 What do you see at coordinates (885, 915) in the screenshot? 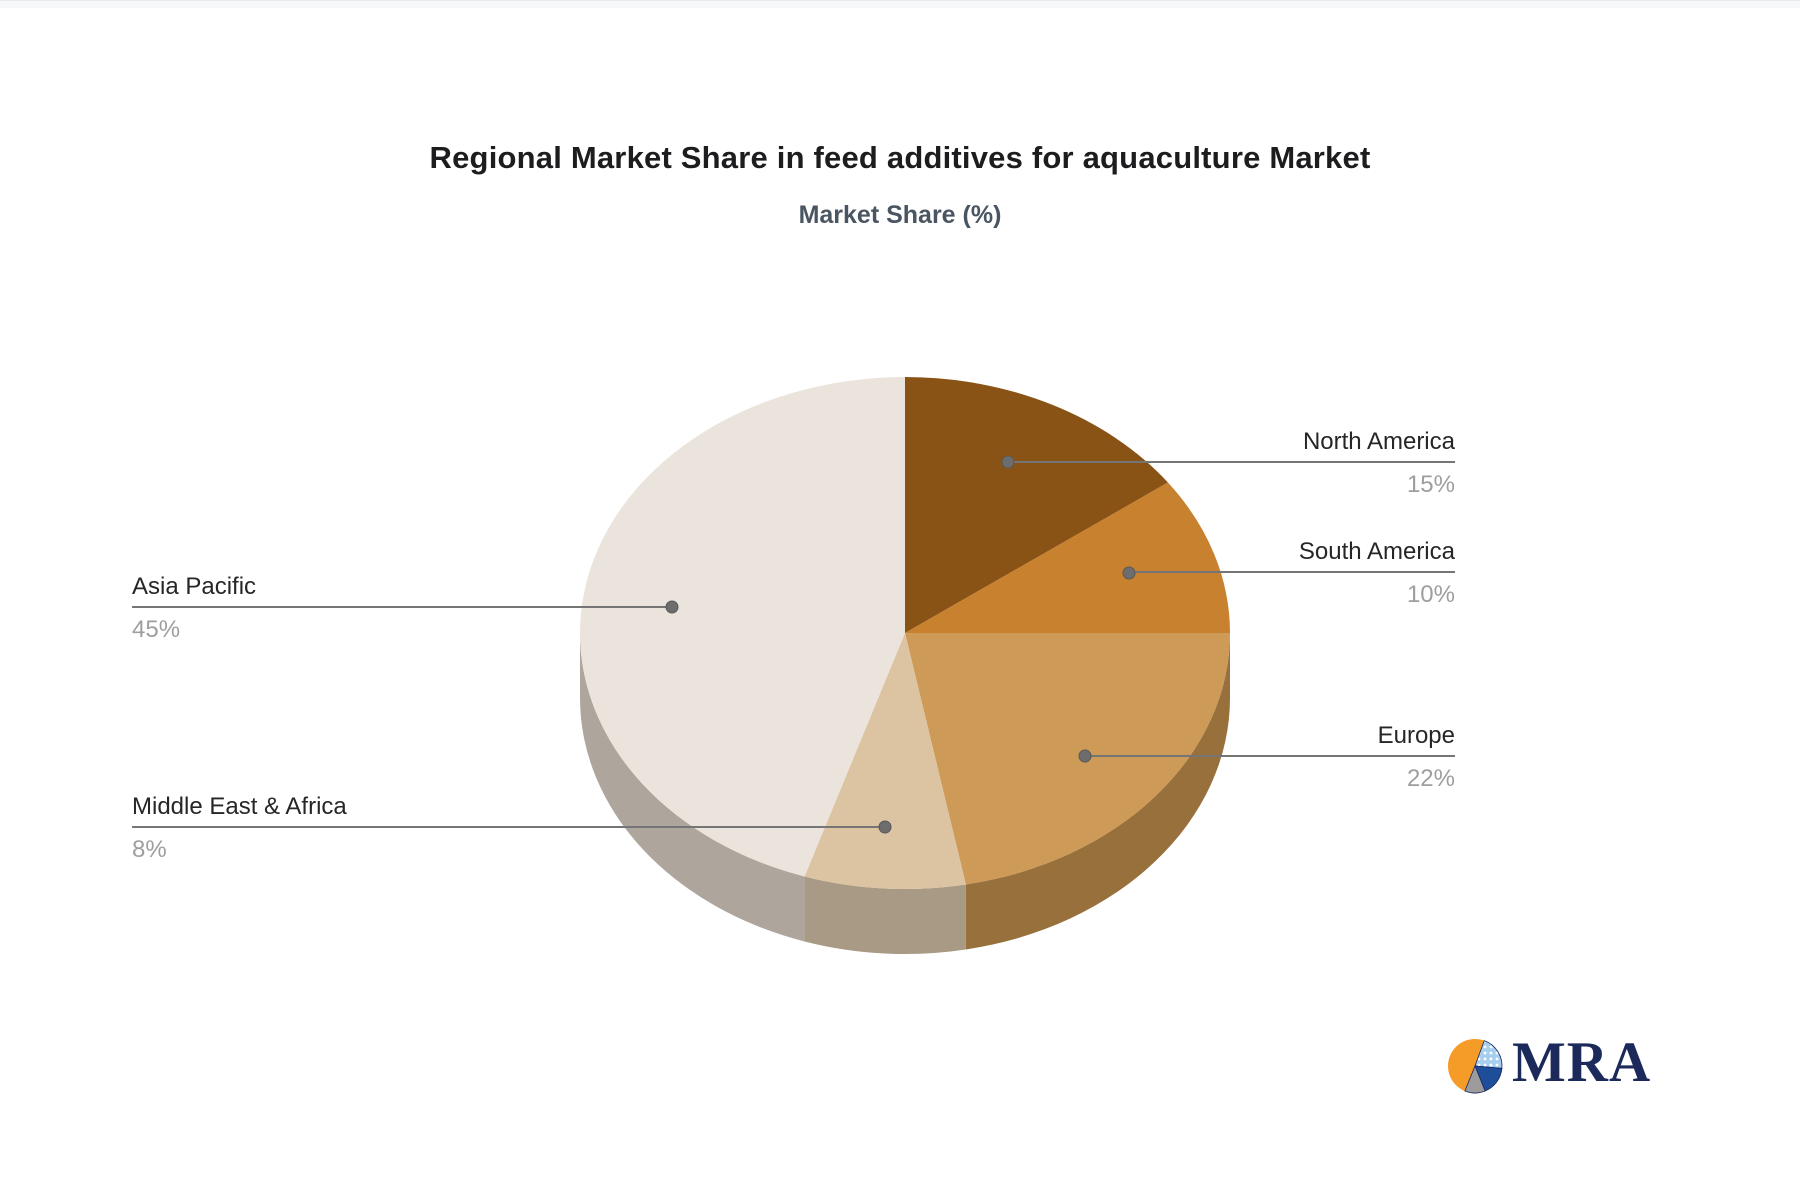
I see `pie-side-Middle East & Africa` at bounding box center [885, 915].